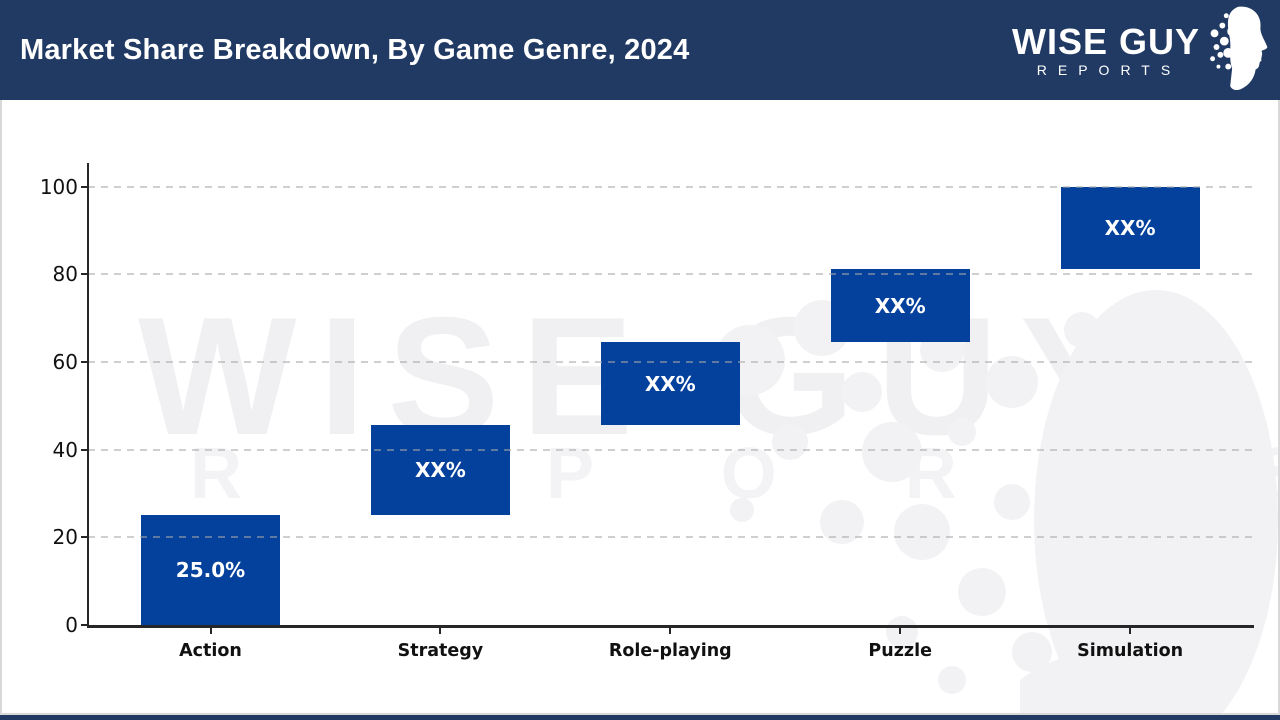 This screenshot has height=720, width=1280. What do you see at coordinates (58, 186) in the screenshot?
I see `y-axis-tick-label: 100` at bounding box center [58, 186].